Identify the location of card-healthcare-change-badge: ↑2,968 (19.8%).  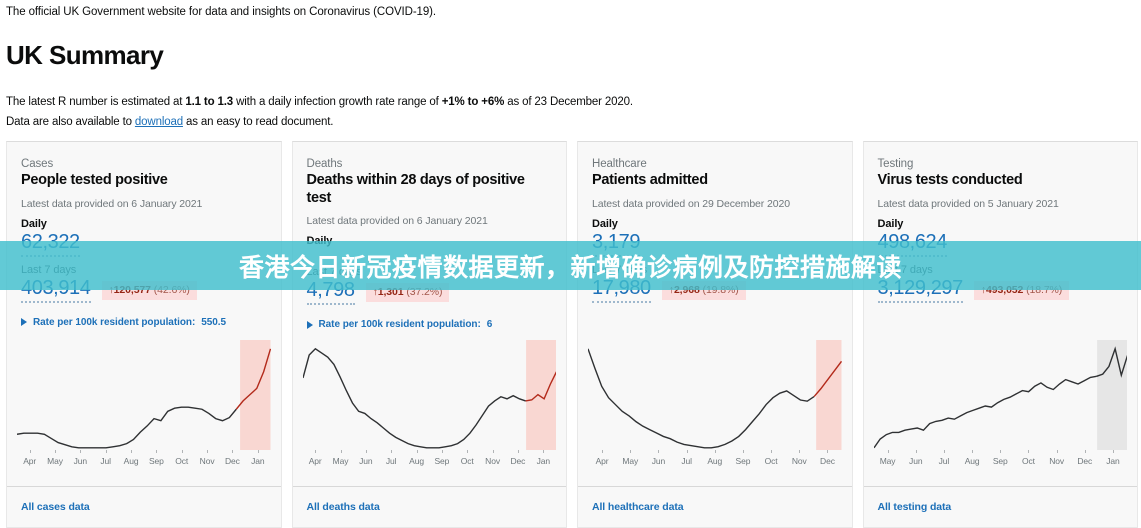
(703, 290).